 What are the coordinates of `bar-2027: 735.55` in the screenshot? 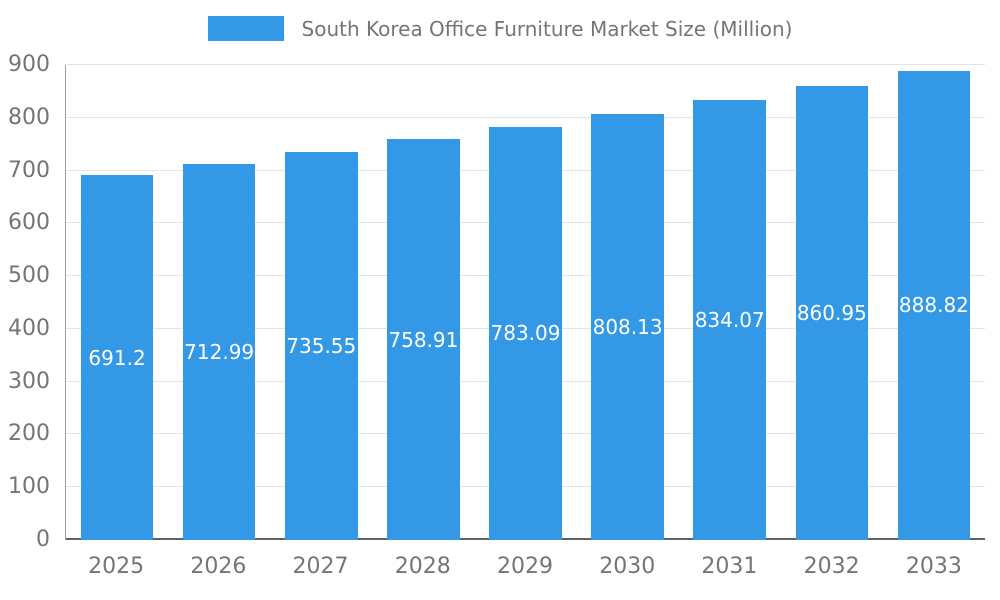 It's located at (321, 345).